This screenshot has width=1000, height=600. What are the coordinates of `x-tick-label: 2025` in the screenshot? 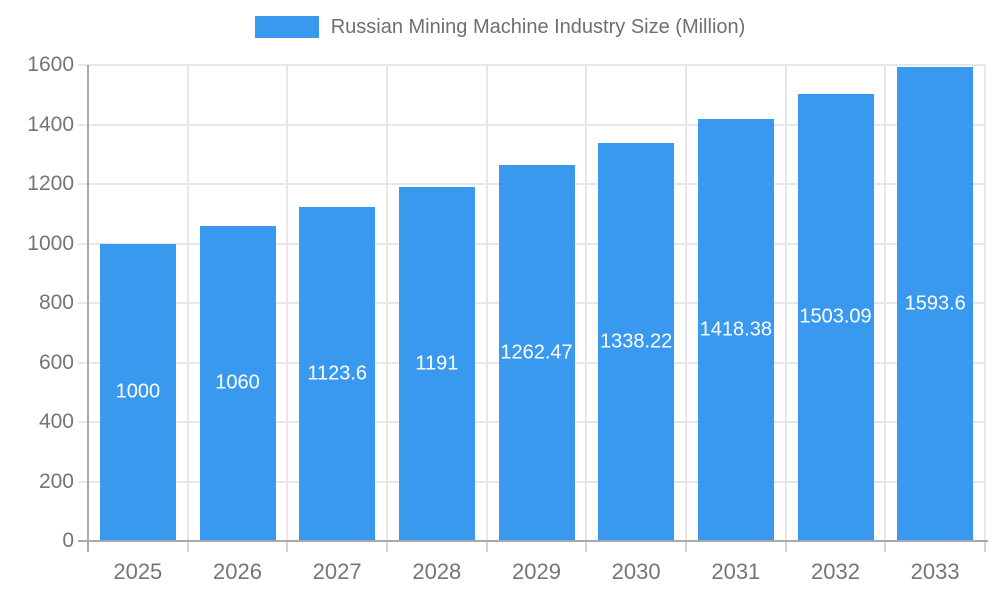 It's located at (138, 571).